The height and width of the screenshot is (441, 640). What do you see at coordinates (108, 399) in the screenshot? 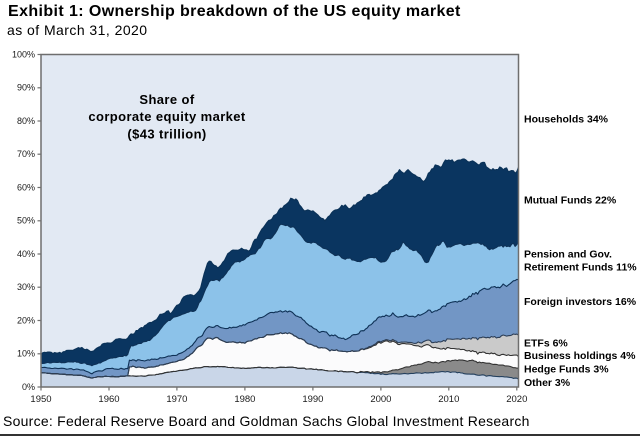
I see `svg-text: 1960` at bounding box center [108, 399].